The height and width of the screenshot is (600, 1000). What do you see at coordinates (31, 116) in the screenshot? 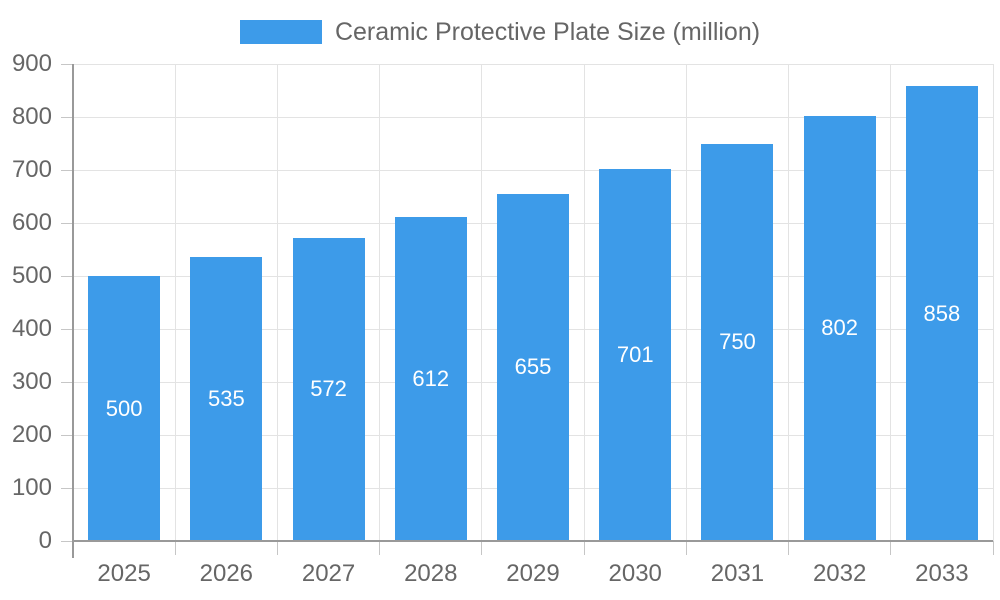
I see `y-tick-label: 800` at bounding box center [31, 116].